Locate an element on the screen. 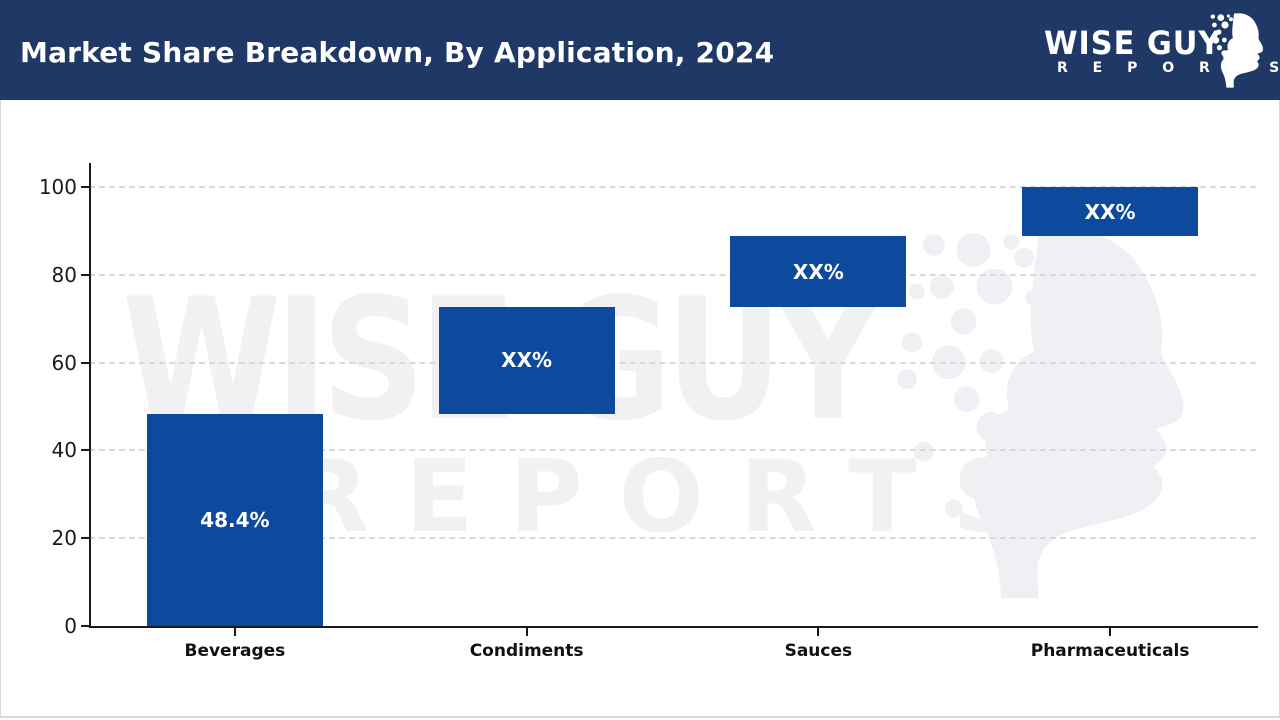 The width and height of the screenshot is (1280, 720). y-tick-label-0: 0 is located at coordinates (70, 626).